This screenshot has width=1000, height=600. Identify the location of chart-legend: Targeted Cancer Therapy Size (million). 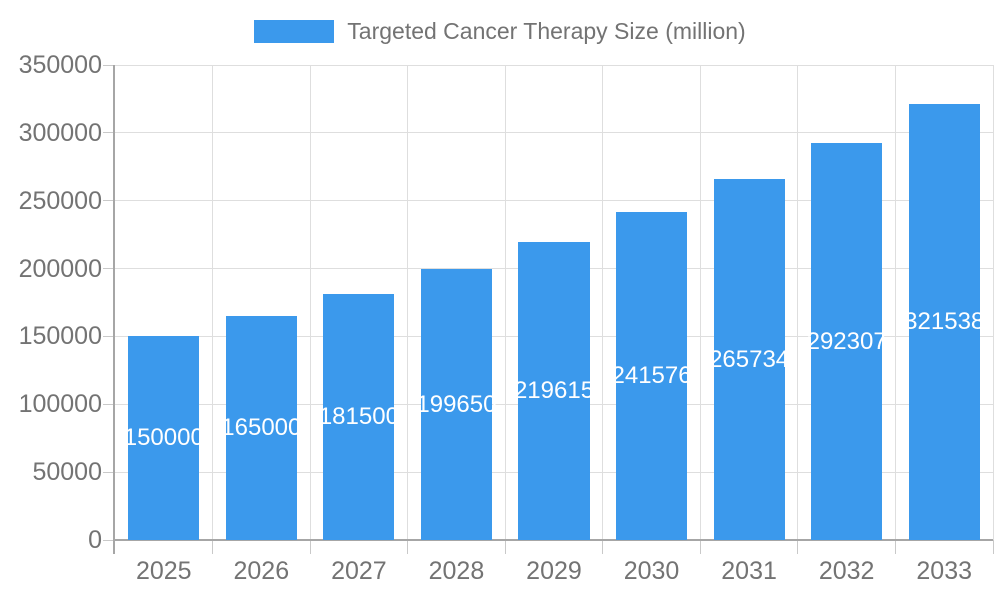
(500, 31).